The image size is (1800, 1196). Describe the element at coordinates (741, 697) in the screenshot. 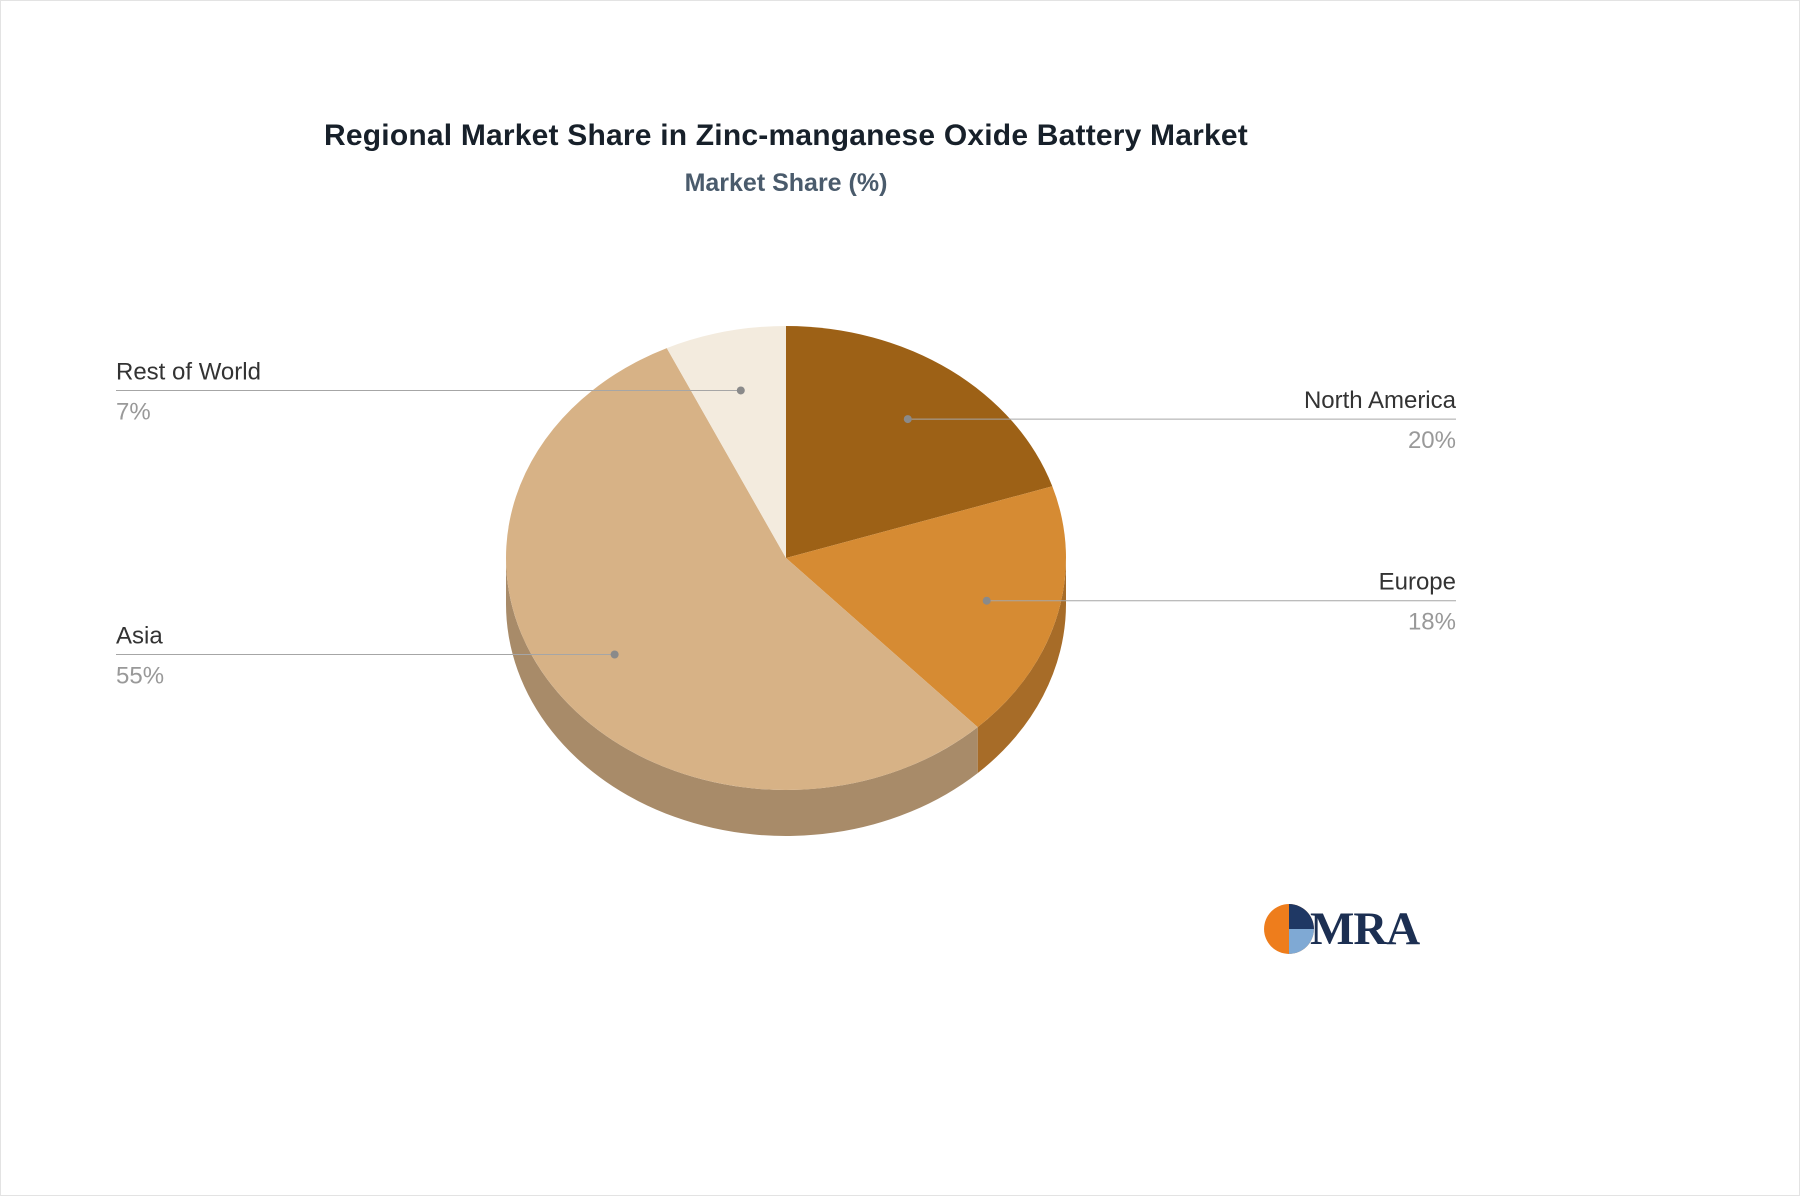

I see `pie-side-asia` at that location.